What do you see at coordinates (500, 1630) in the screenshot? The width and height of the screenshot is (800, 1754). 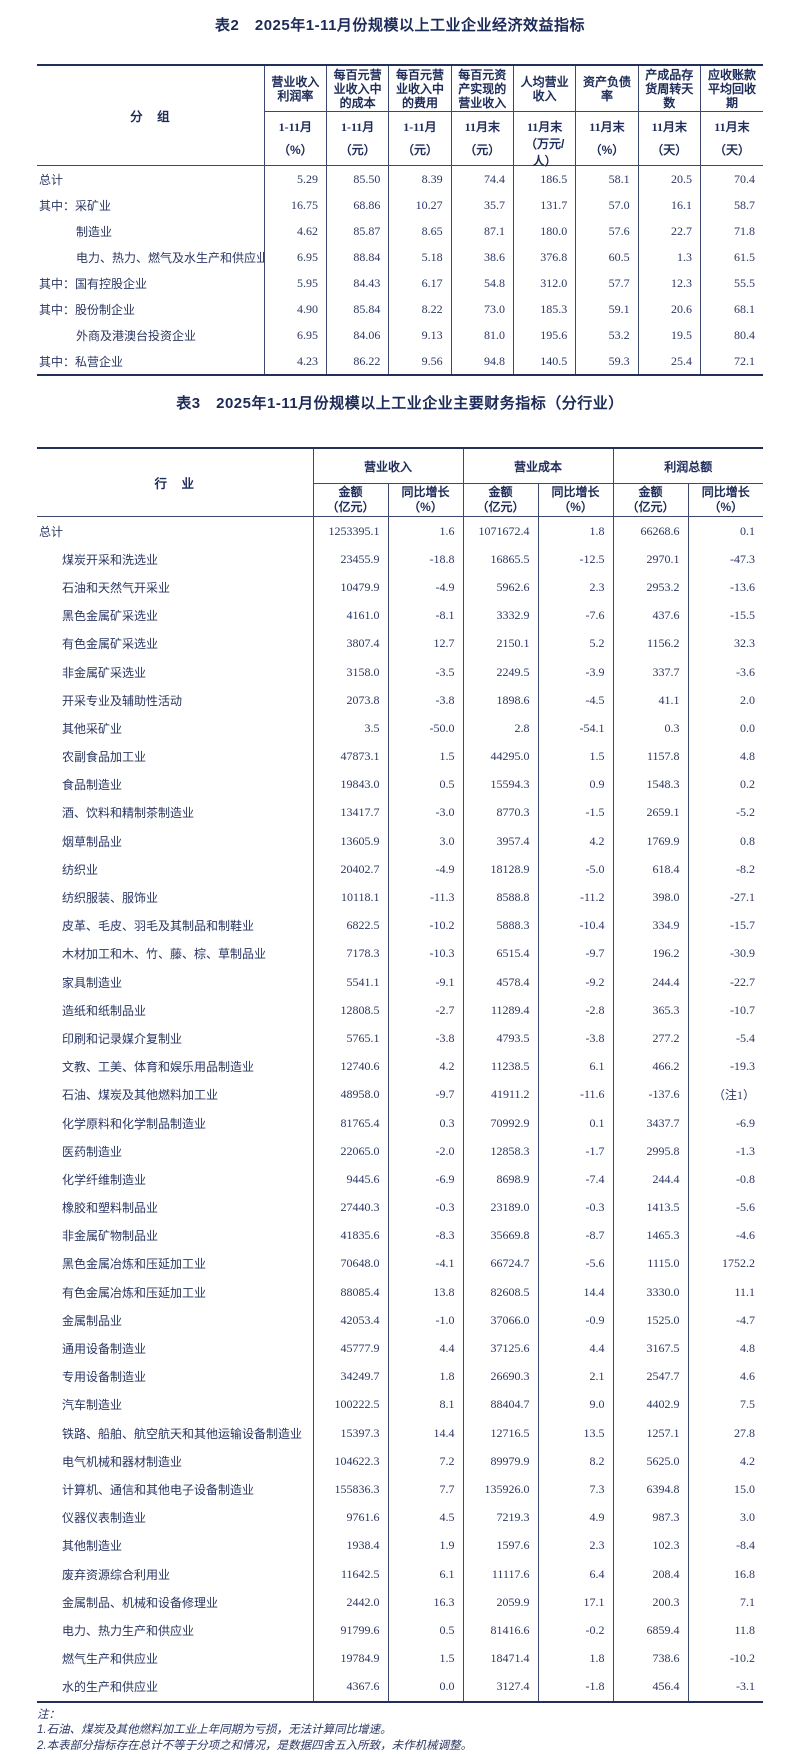 I see `cell-value: 81416.6` at bounding box center [500, 1630].